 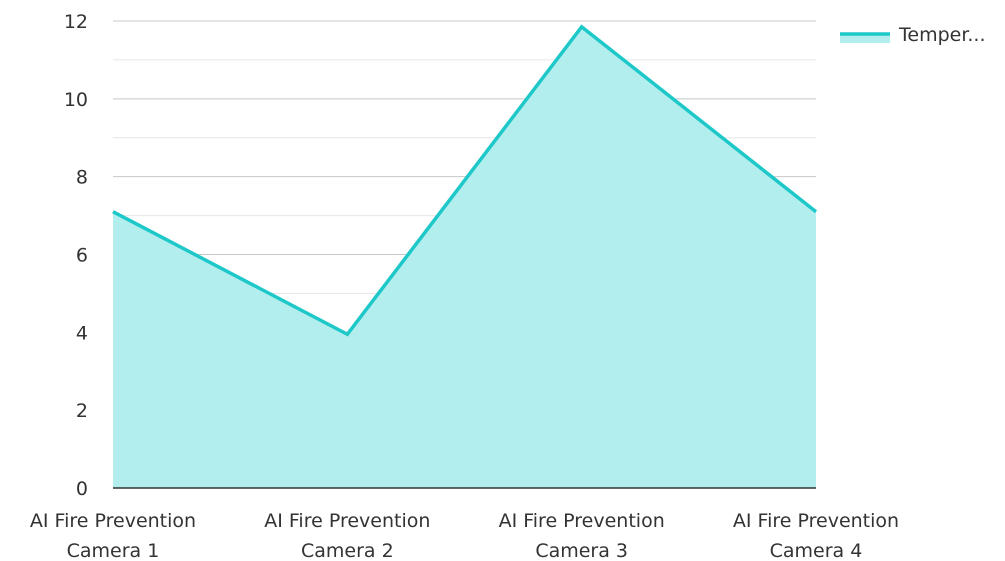 What do you see at coordinates (113, 550) in the screenshot?
I see `x-tick-label-line: Camera 1` at bounding box center [113, 550].